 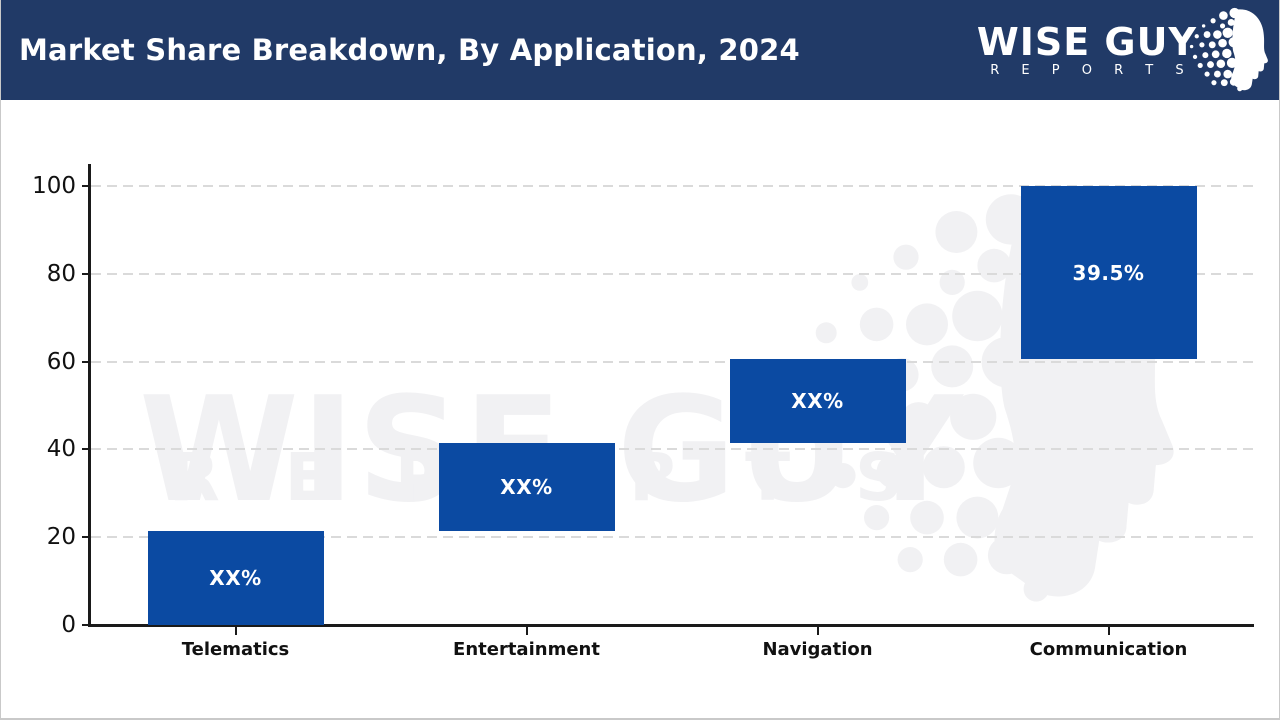 I want to click on y-tick-label-0: 0, so click(x=68, y=625).